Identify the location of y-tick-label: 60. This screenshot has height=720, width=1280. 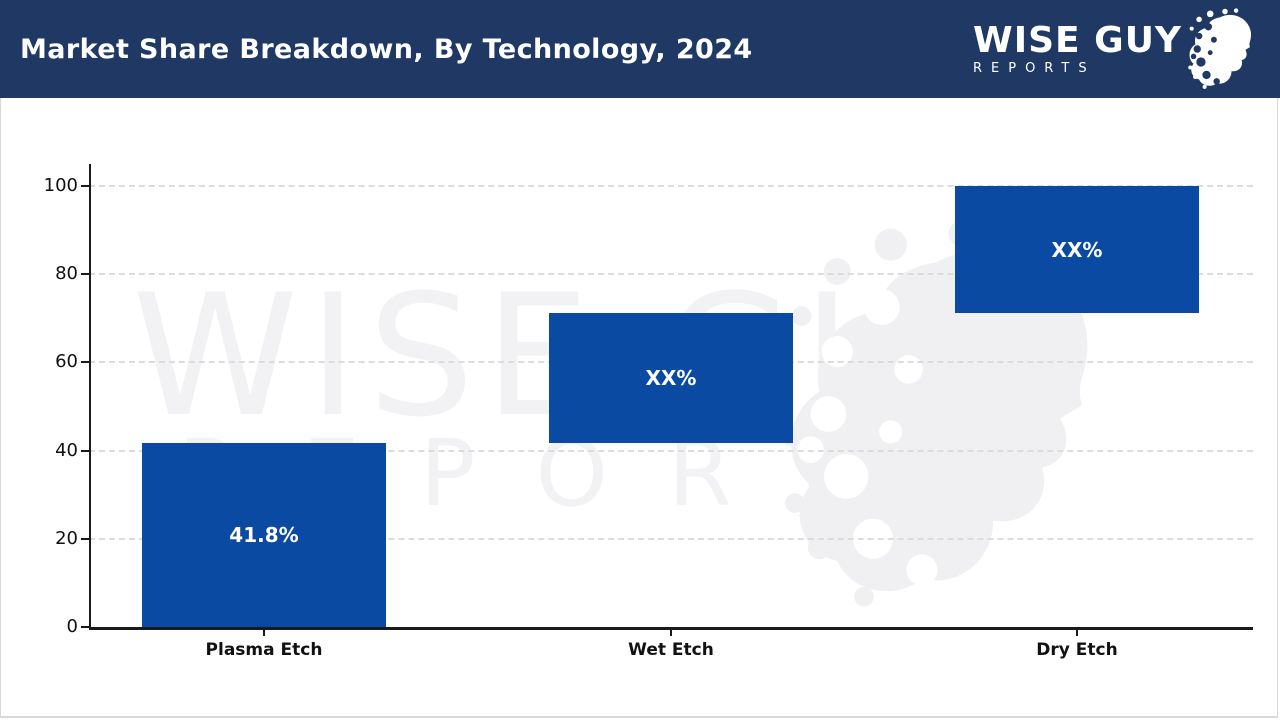
(66, 362).